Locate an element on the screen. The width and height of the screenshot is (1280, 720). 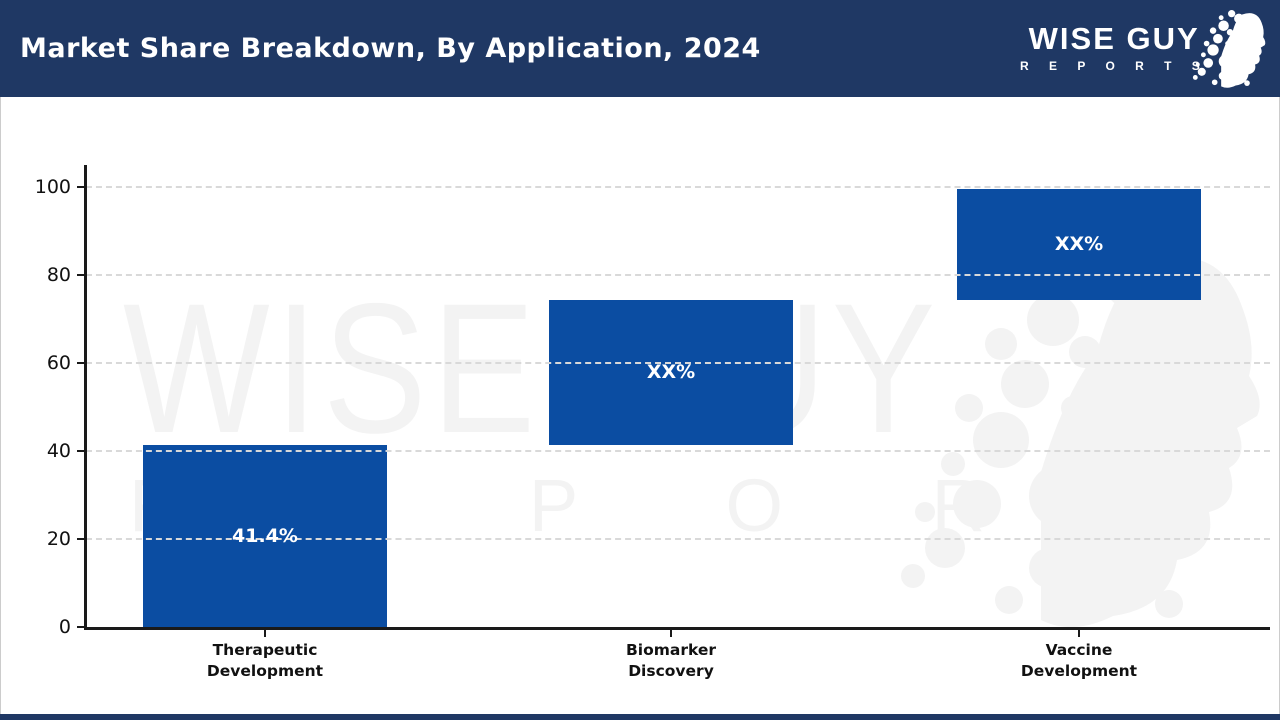
brand-logo-text: WISE GUY R E P O R T S is located at coordinates (1114, 48).